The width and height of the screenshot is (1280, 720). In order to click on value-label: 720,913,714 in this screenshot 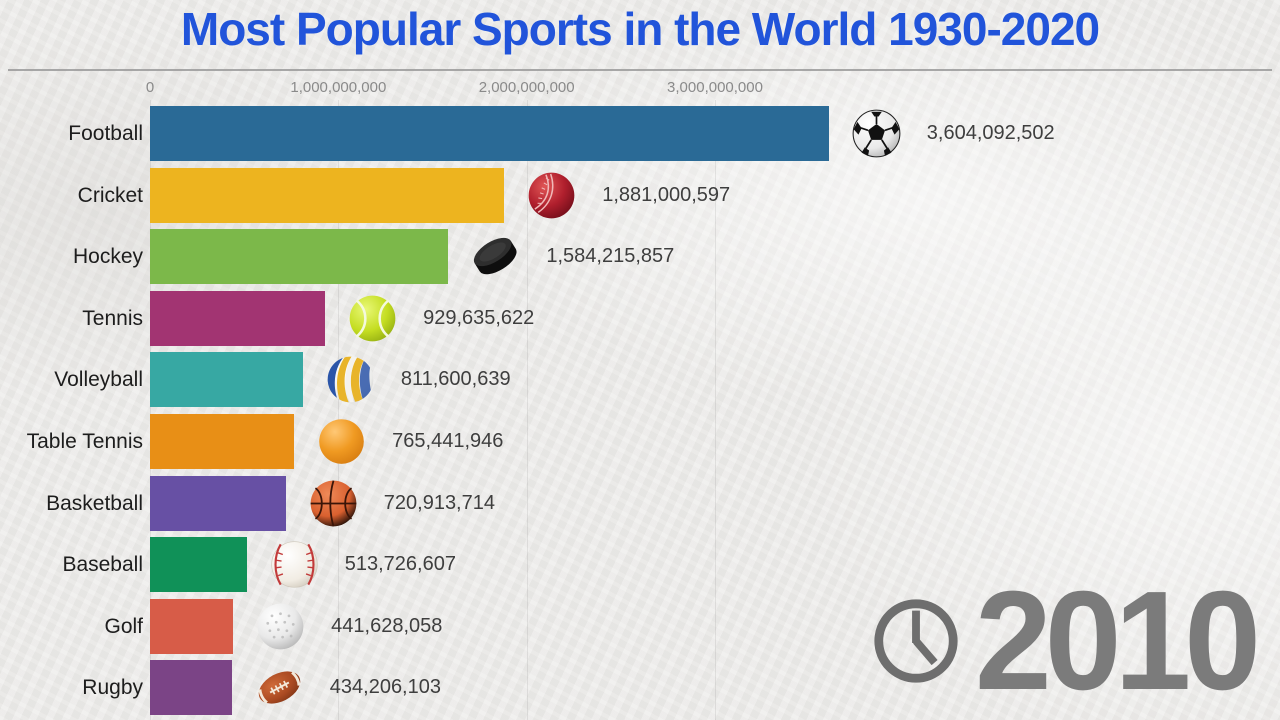, I will do `click(439, 502)`.